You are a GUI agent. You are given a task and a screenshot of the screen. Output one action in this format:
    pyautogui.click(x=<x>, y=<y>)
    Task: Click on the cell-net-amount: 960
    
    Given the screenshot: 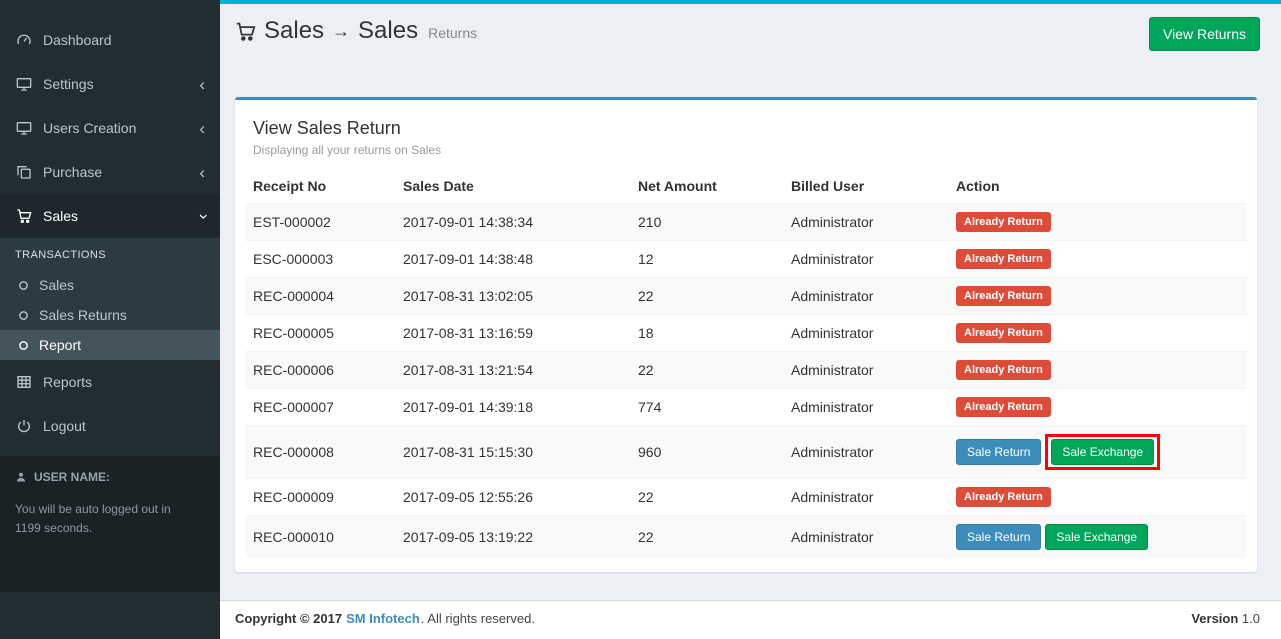 What is the action you would take?
    pyautogui.click(x=706, y=452)
    